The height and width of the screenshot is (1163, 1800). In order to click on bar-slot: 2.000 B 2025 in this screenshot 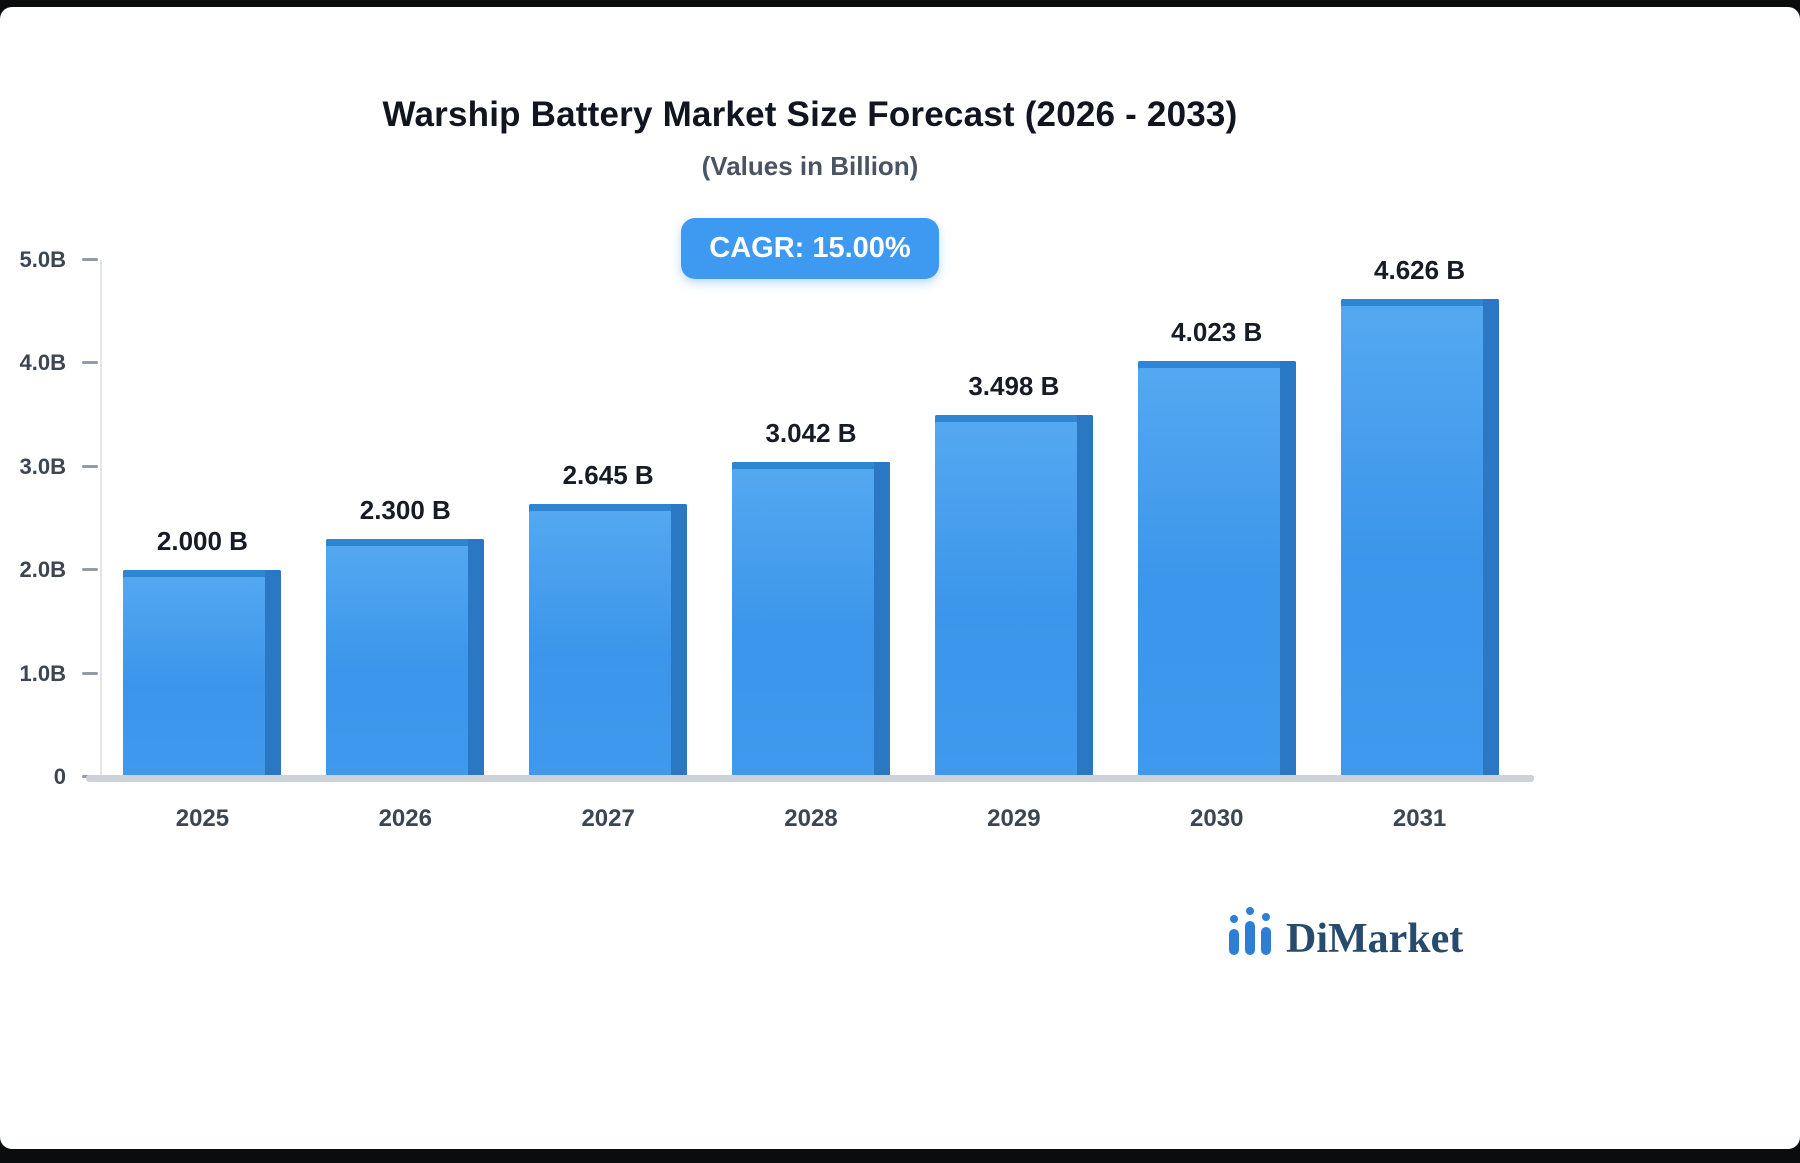, I will do `click(202, 546)`.